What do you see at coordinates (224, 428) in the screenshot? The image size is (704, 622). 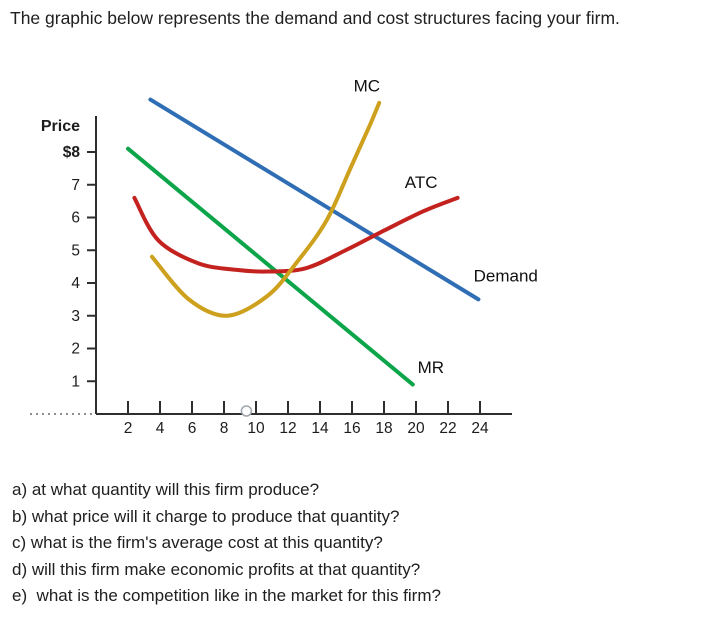 I see `x-tick-label: 8` at bounding box center [224, 428].